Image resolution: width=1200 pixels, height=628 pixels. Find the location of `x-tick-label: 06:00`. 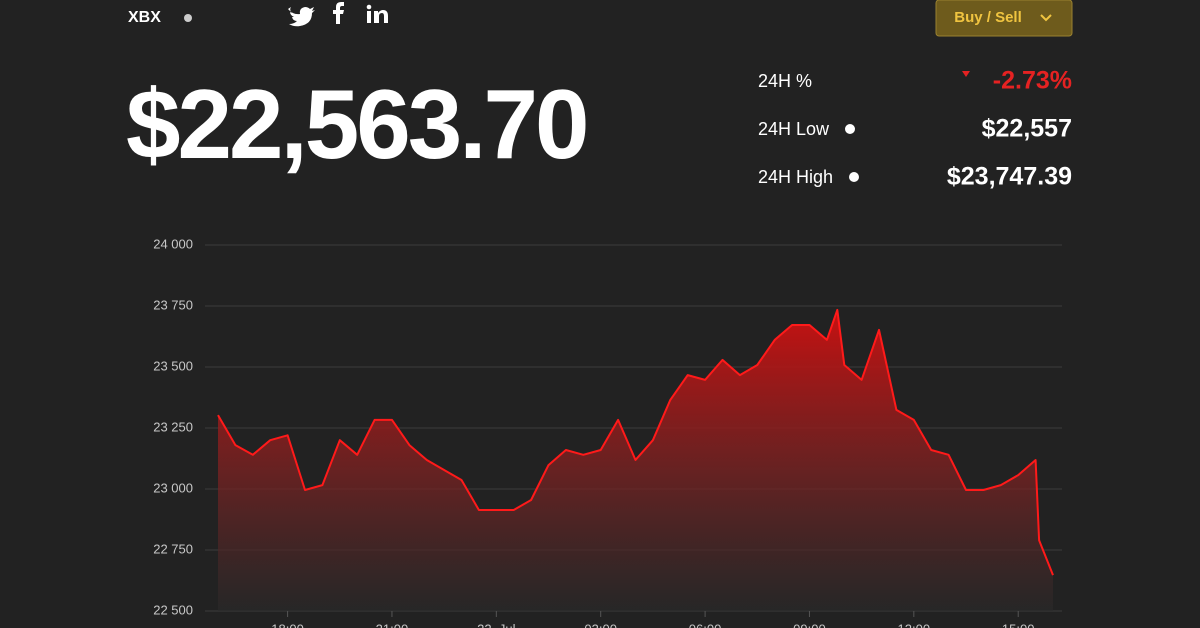

x-tick-label: 06:00 is located at coordinates (705, 624).